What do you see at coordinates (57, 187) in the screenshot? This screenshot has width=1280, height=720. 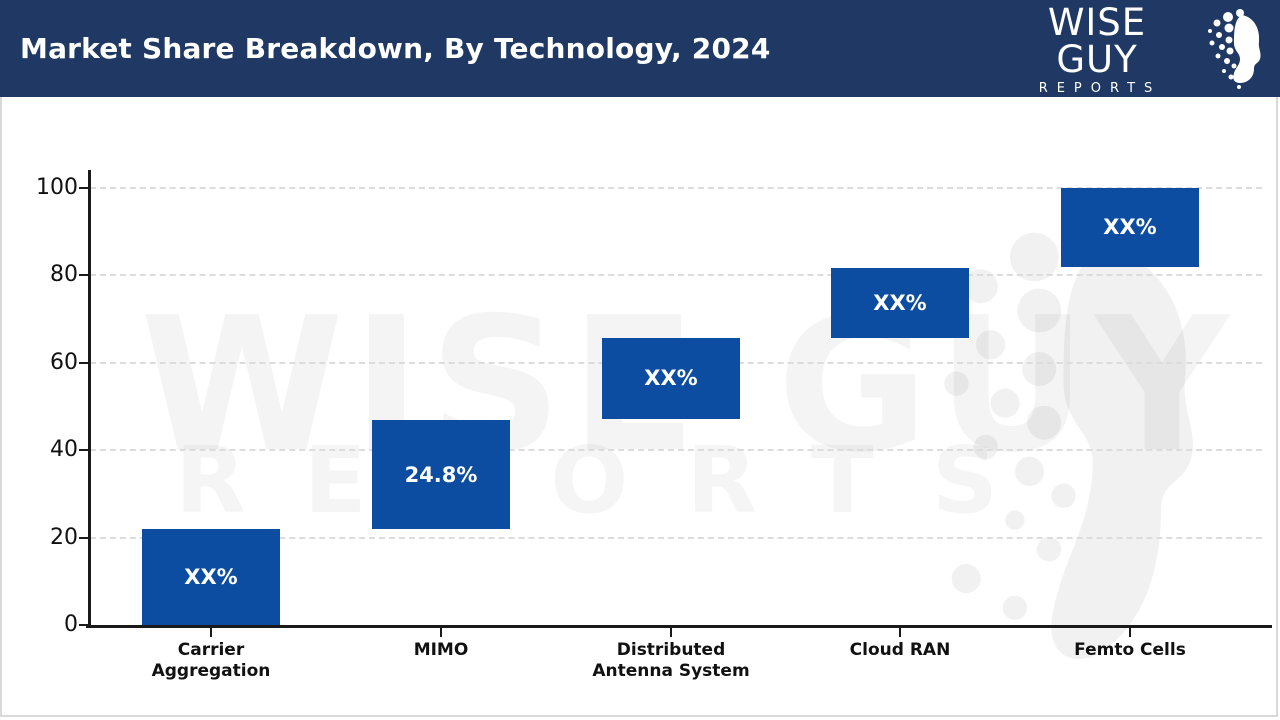 I see `y-tick-label: 100` at bounding box center [57, 187].